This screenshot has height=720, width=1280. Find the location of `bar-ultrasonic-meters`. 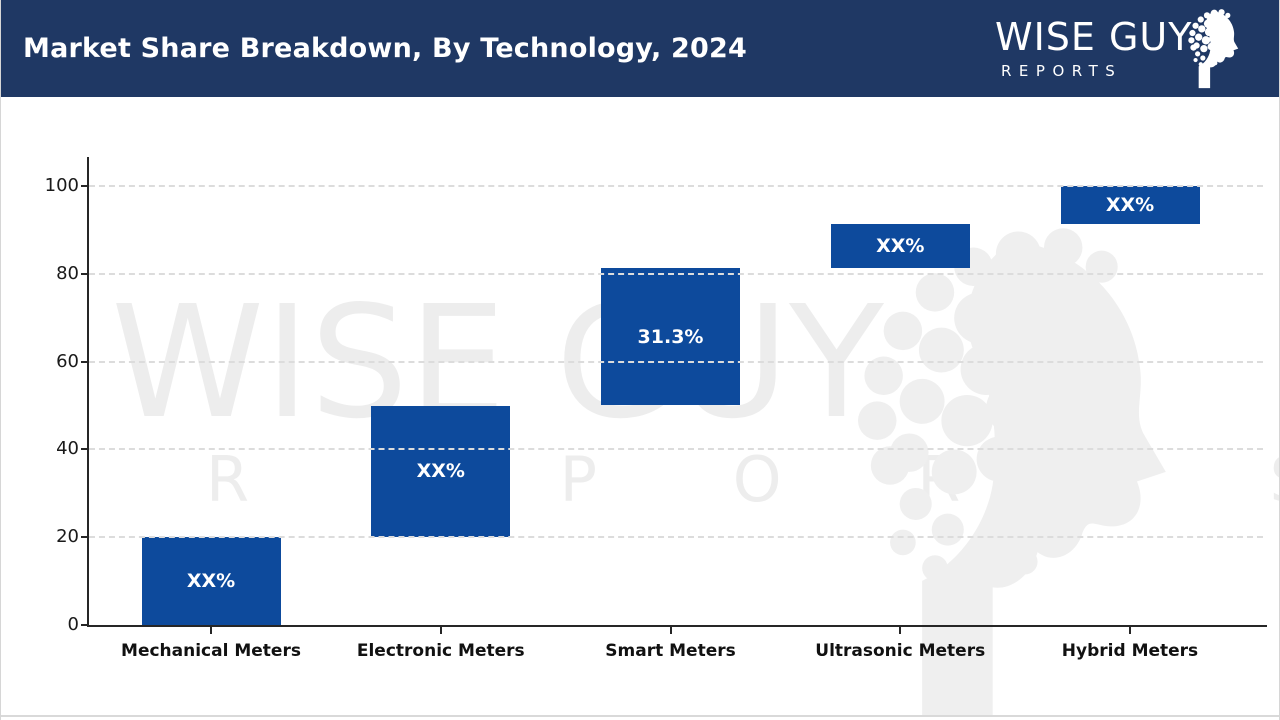

bar-ultrasonic-meters is located at coordinates (900, 246).